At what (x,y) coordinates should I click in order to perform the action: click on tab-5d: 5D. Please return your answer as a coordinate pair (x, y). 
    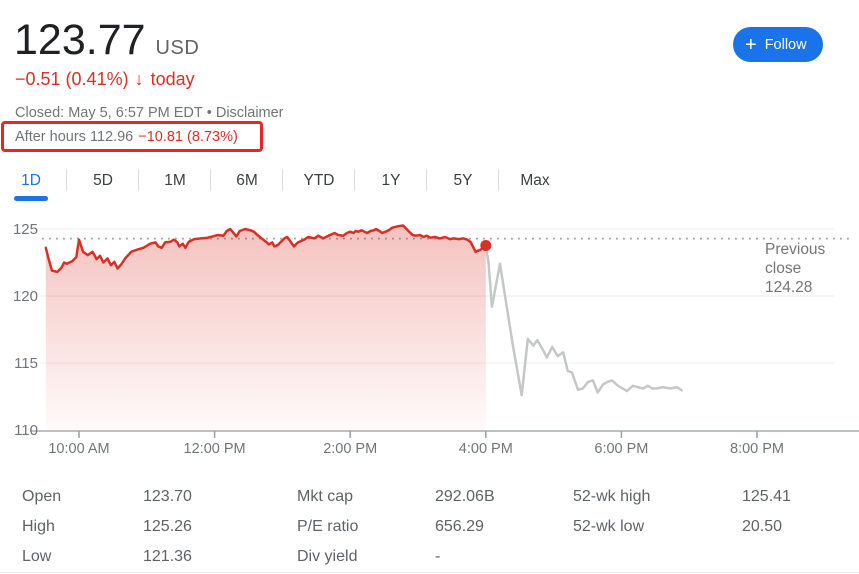
    Looking at the image, I should click on (103, 180).